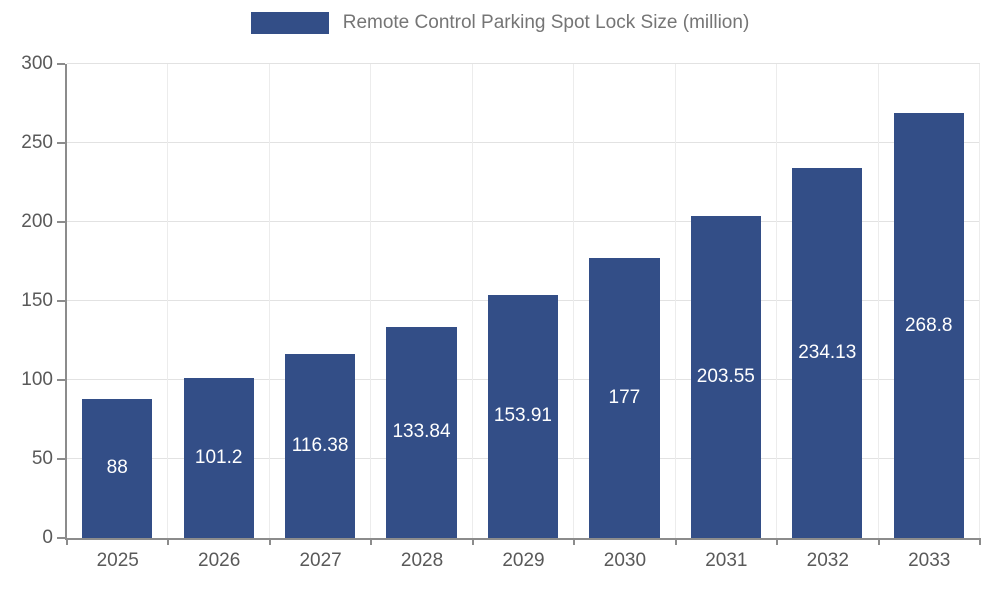 This screenshot has width=1000, height=600. What do you see at coordinates (929, 560) in the screenshot?
I see `x-tick-label: 2033` at bounding box center [929, 560].